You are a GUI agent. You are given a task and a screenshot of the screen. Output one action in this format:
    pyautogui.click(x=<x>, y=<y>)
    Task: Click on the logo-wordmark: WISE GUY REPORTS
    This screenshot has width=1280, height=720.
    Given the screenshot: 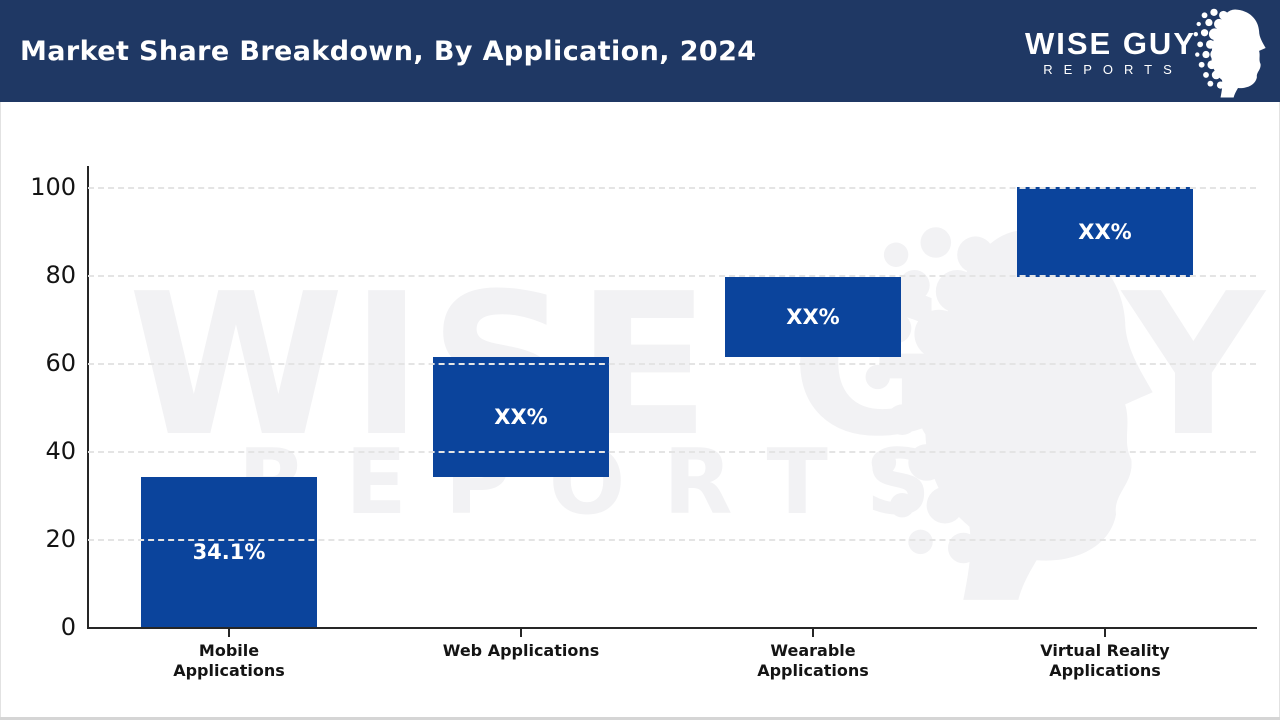 What is the action you would take?
    pyautogui.click(x=1110, y=52)
    